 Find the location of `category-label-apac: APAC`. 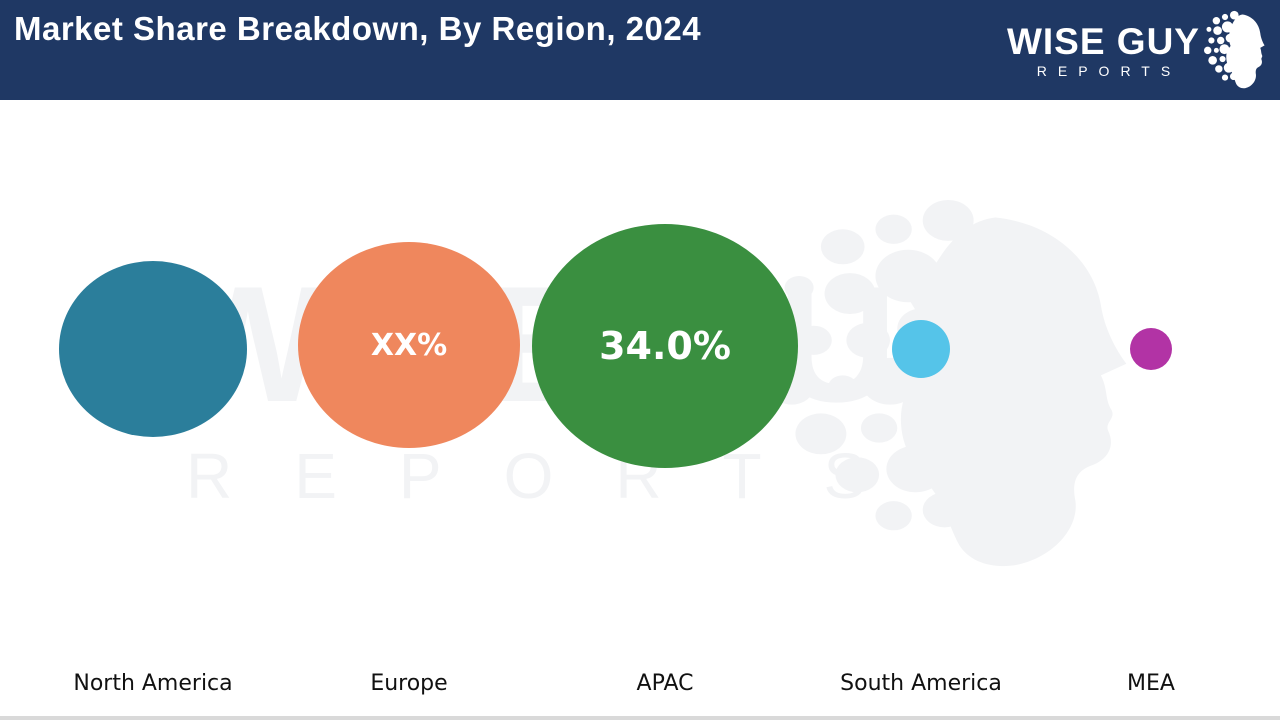

category-label-apac: APAC is located at coordinates (665, 683).